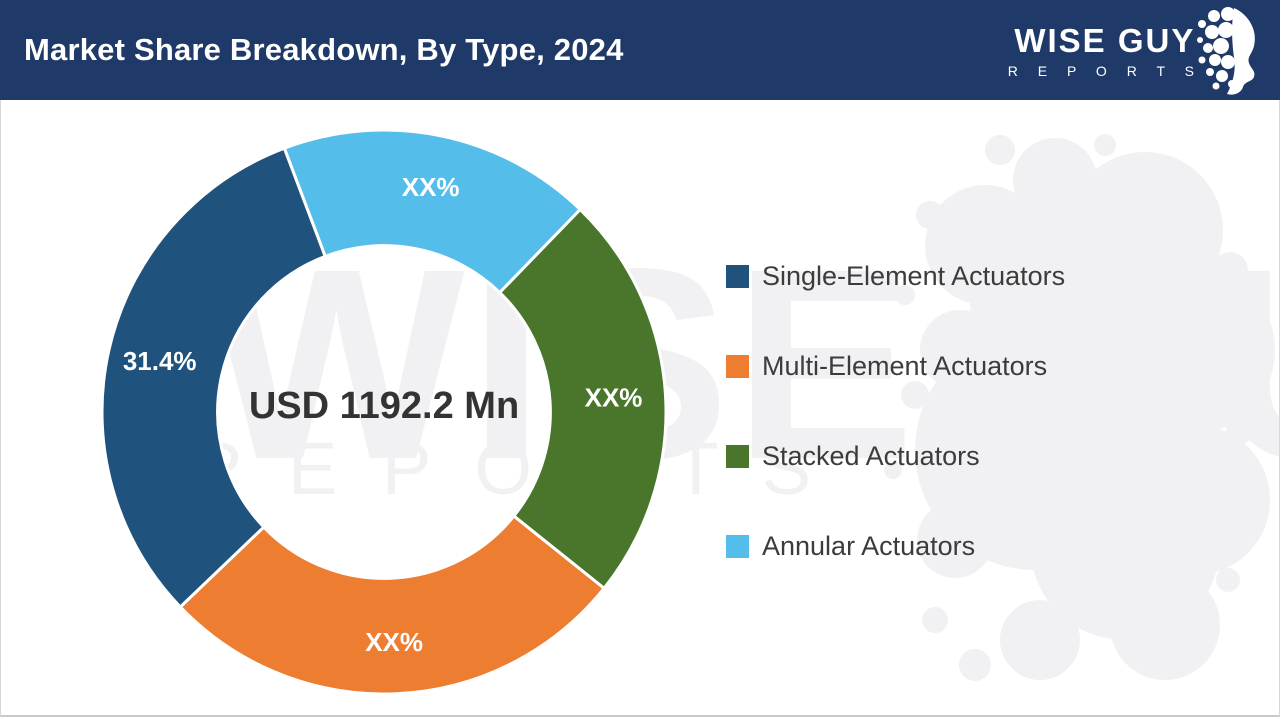 This screenshot has width=1280, height=720. I want to click on logo-text: WISE GUY R E P O R T S, so click(1105, 50).